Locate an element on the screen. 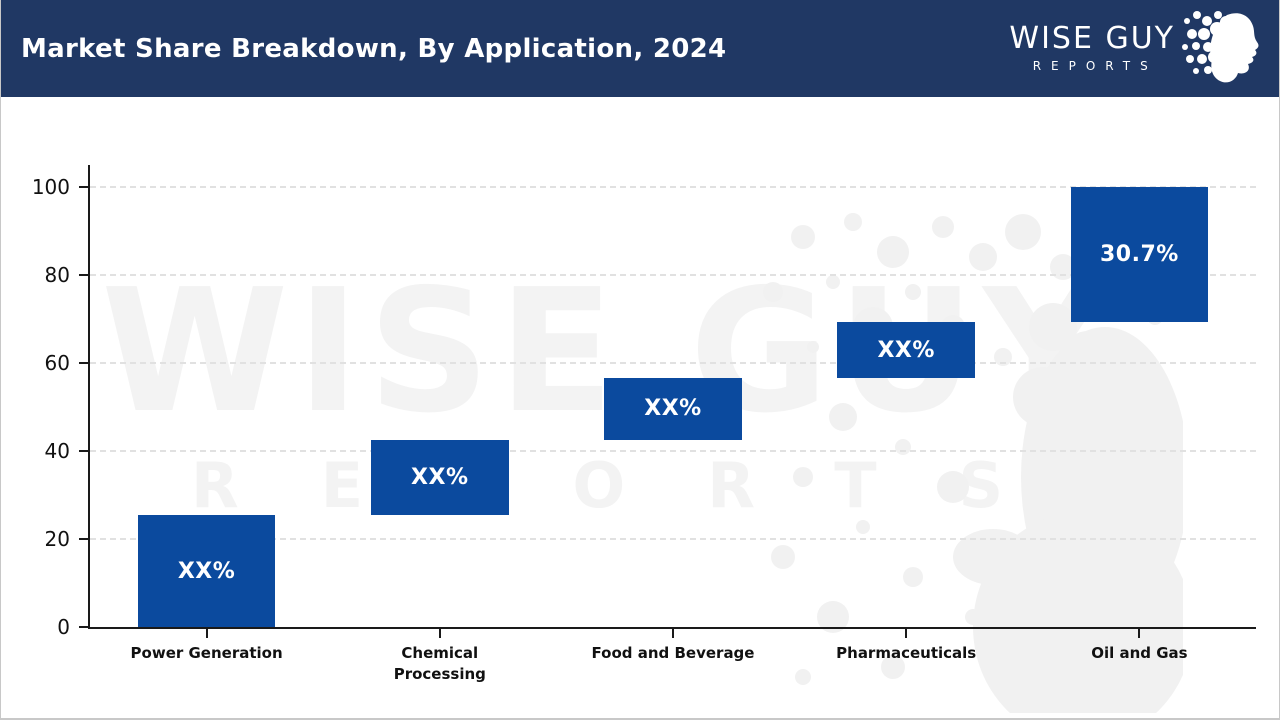 Image resolution: width=1280 pixels, height=720 pixels. watermark-reports-text: REPORTS is located at coordinates (638, 485).